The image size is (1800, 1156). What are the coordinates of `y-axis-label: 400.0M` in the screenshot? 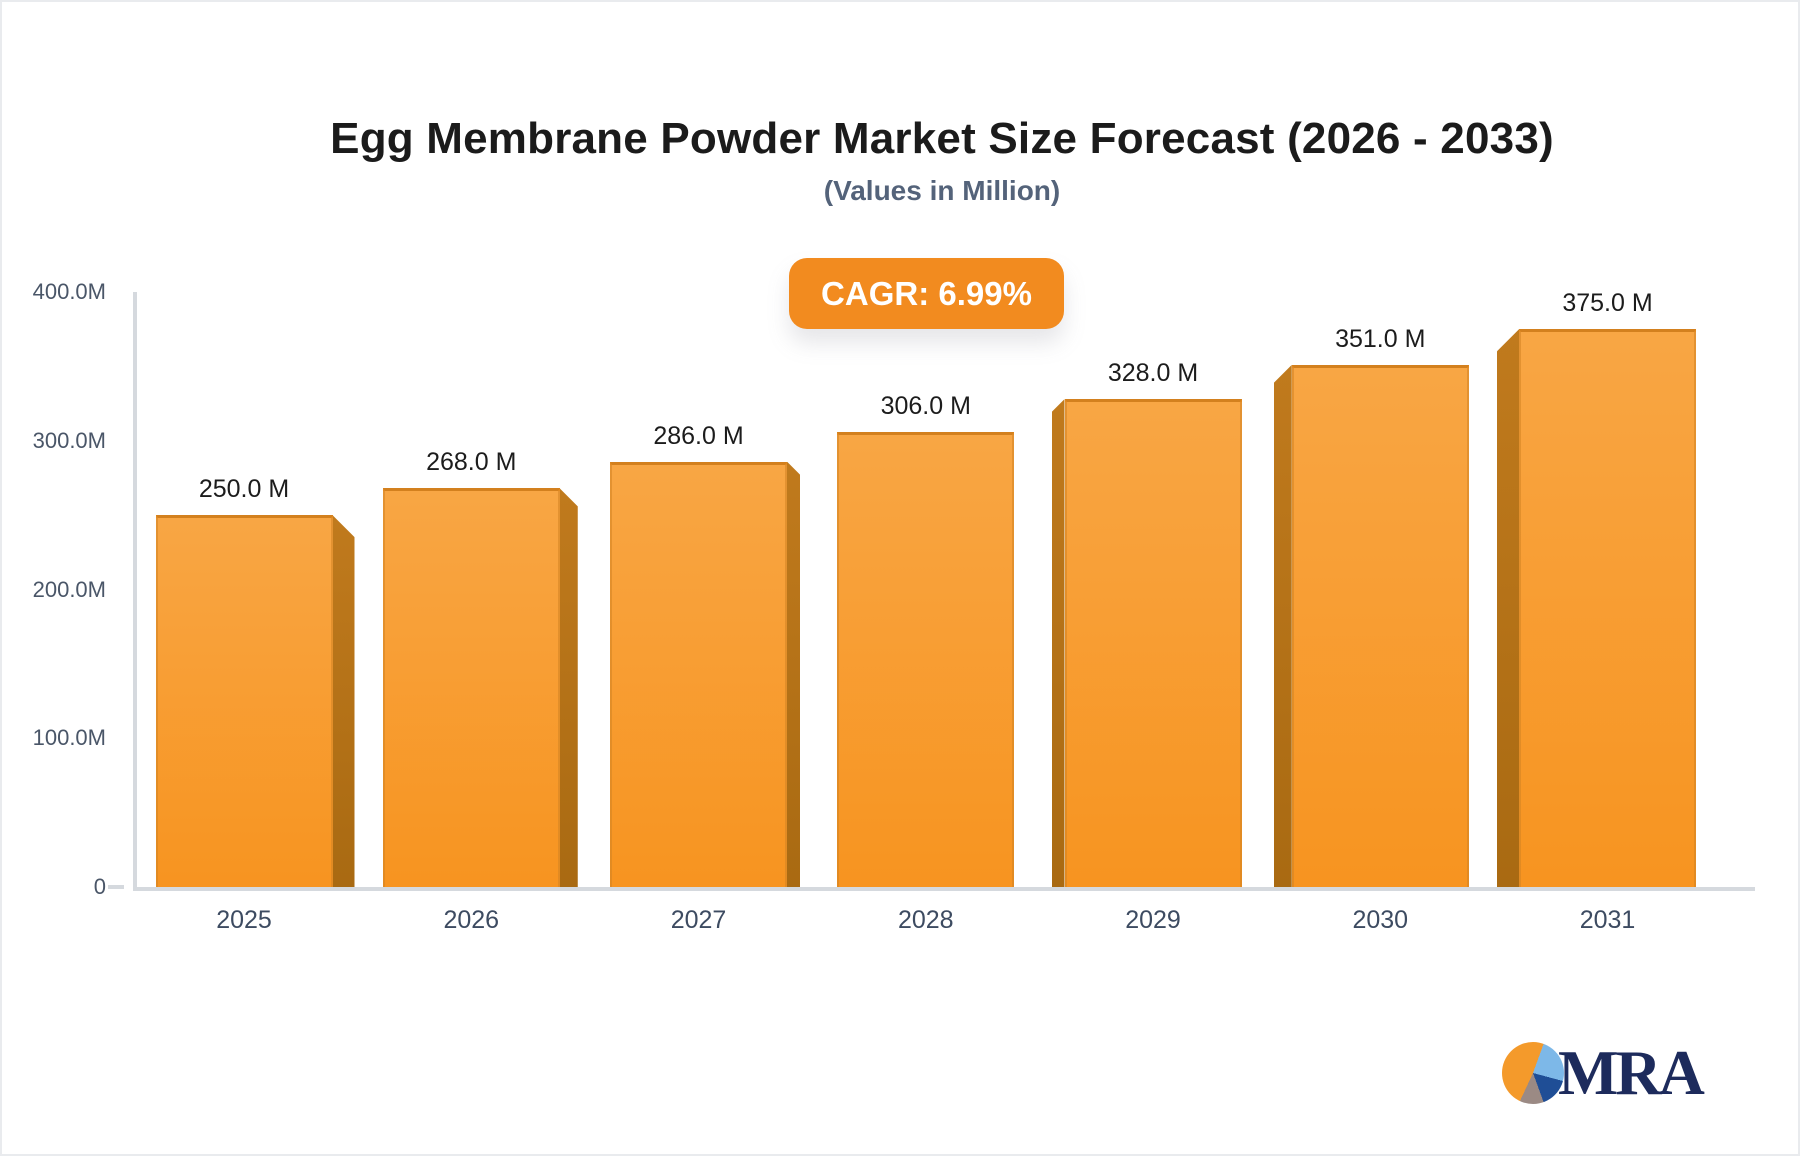 It's located at (69, 291).